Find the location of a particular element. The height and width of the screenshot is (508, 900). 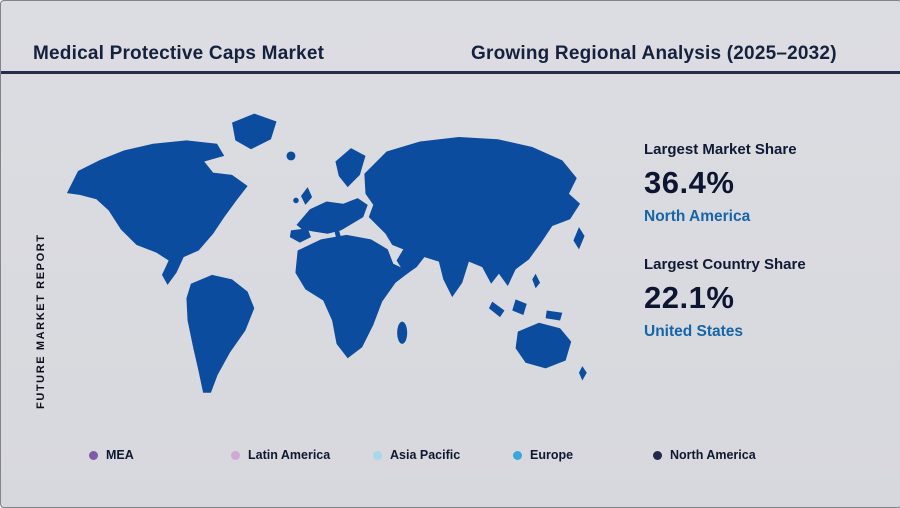

legend-label: MEA is located at coordinates (120, 455).